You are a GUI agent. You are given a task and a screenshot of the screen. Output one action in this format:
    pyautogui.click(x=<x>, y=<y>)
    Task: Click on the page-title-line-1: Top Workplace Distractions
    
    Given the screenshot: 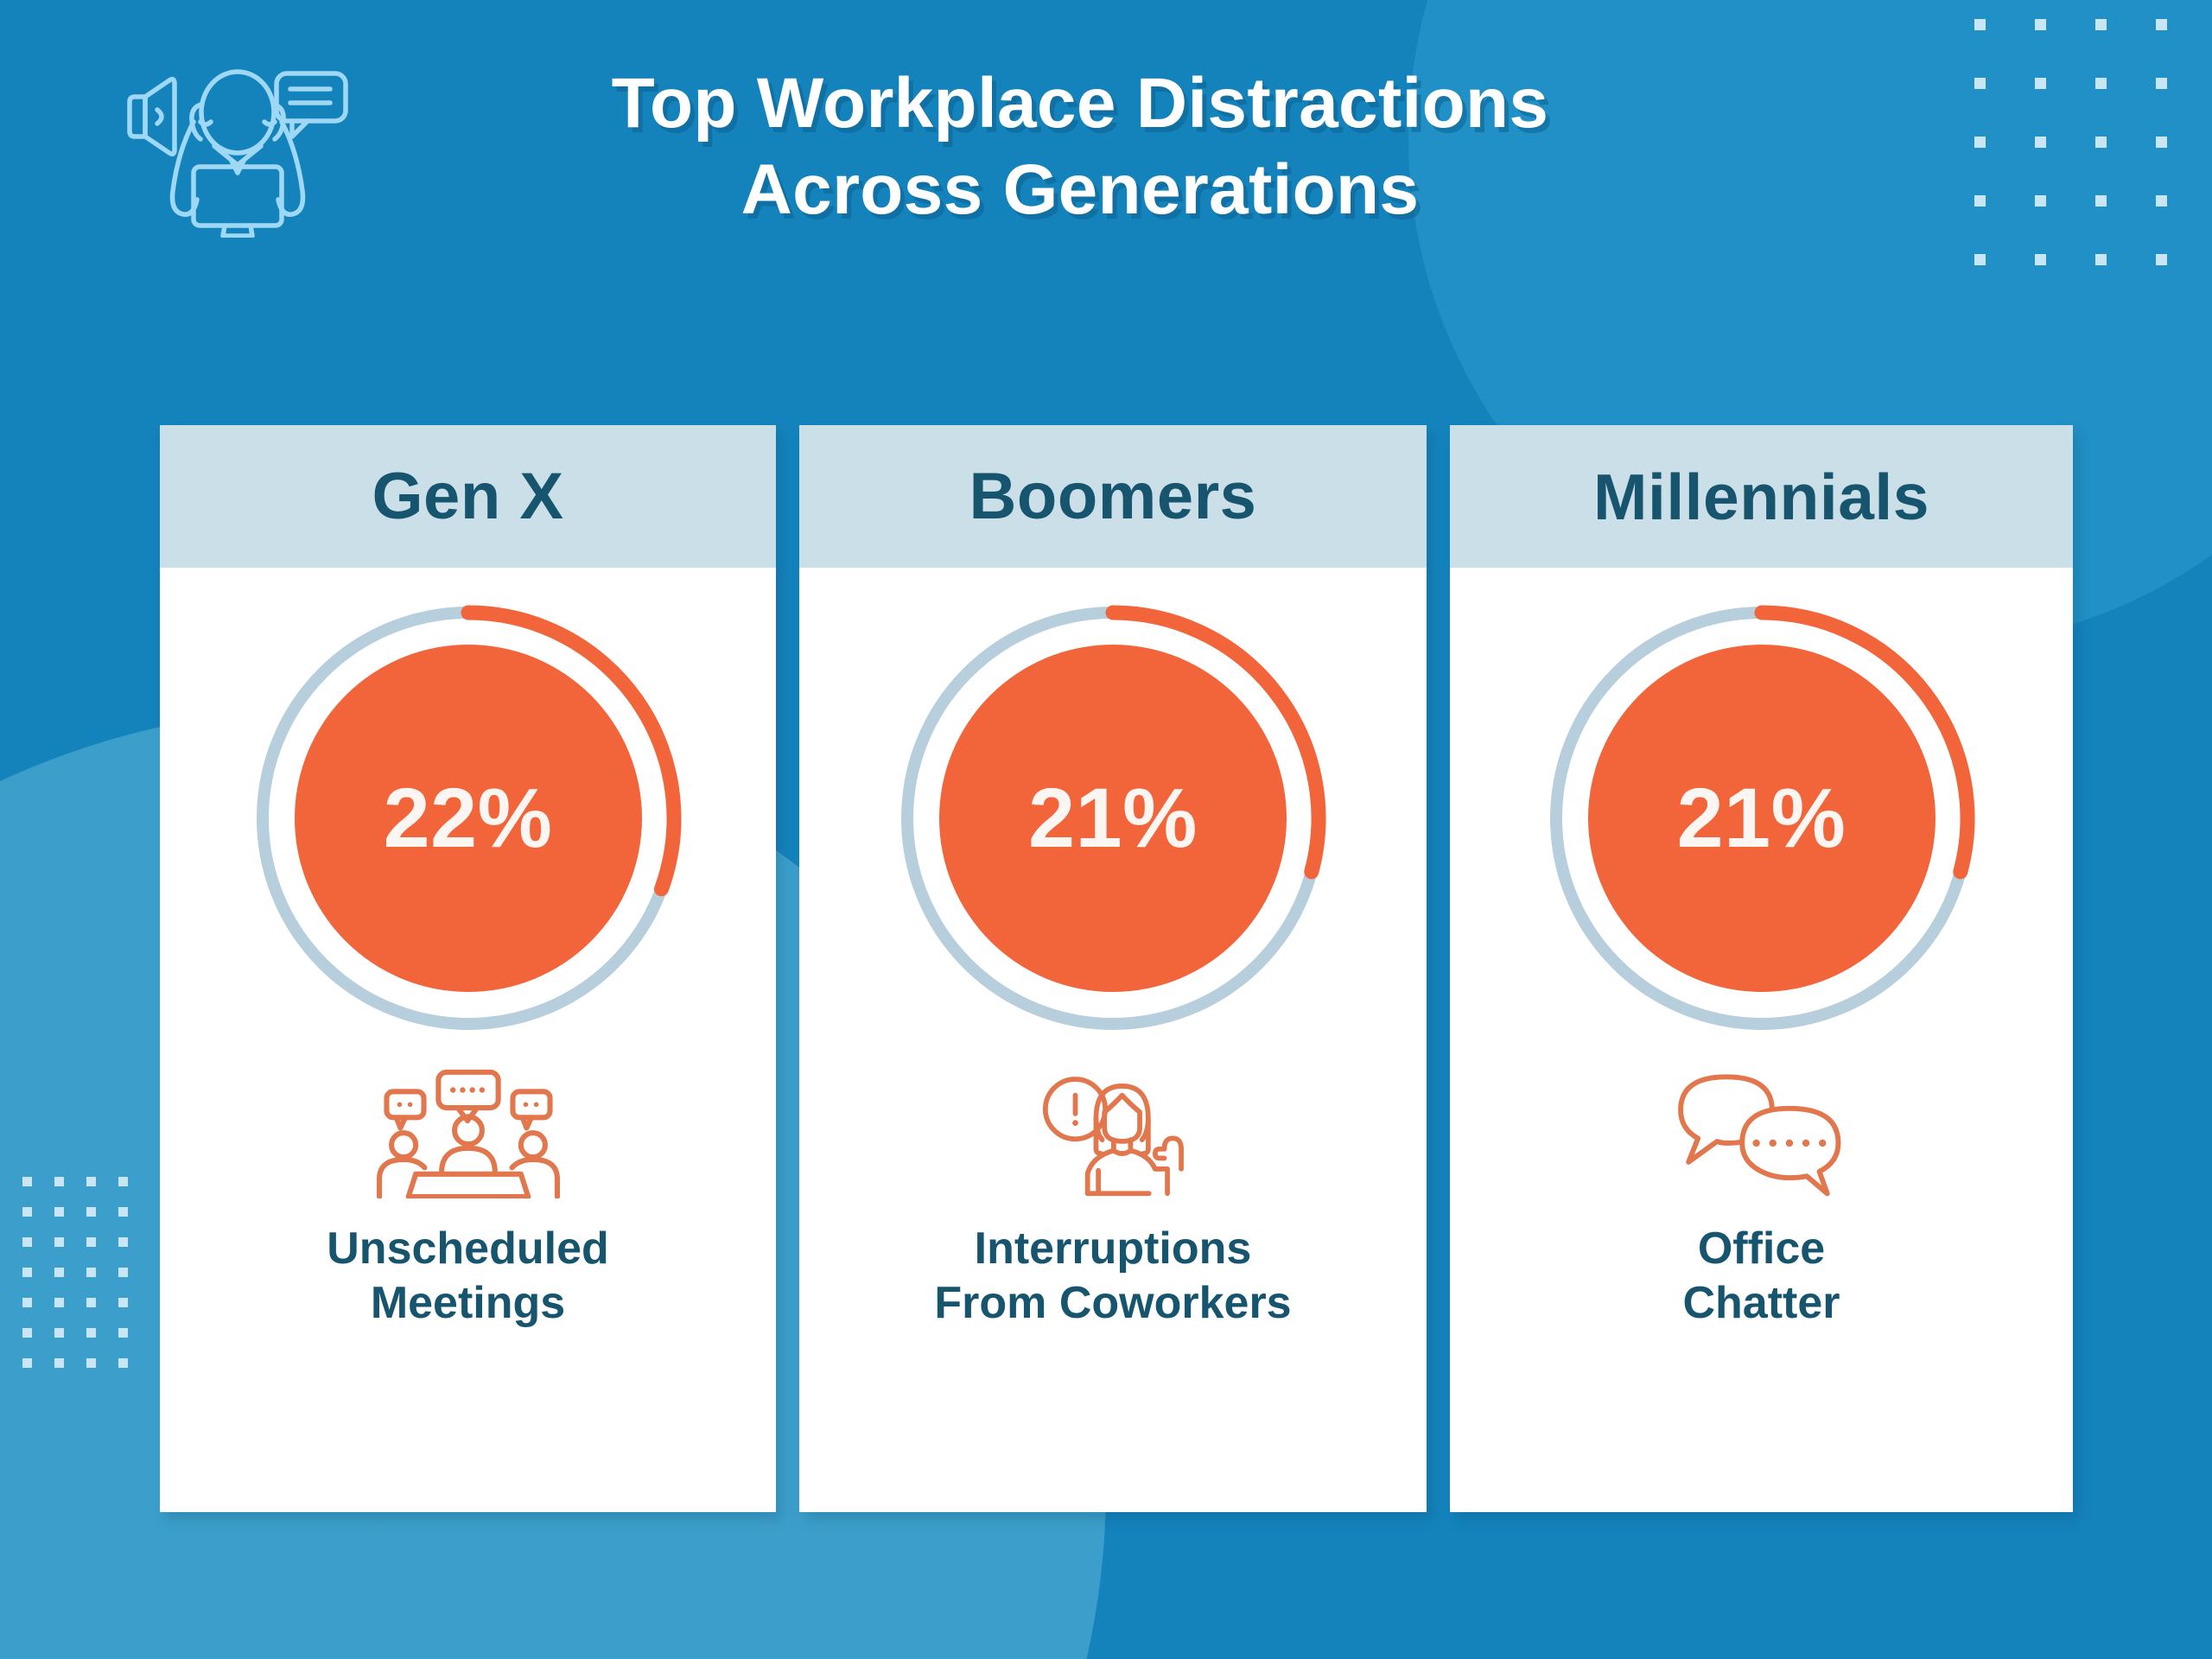 What is the action you would take?
    pyautogui.click(x=1080, y=103)
    